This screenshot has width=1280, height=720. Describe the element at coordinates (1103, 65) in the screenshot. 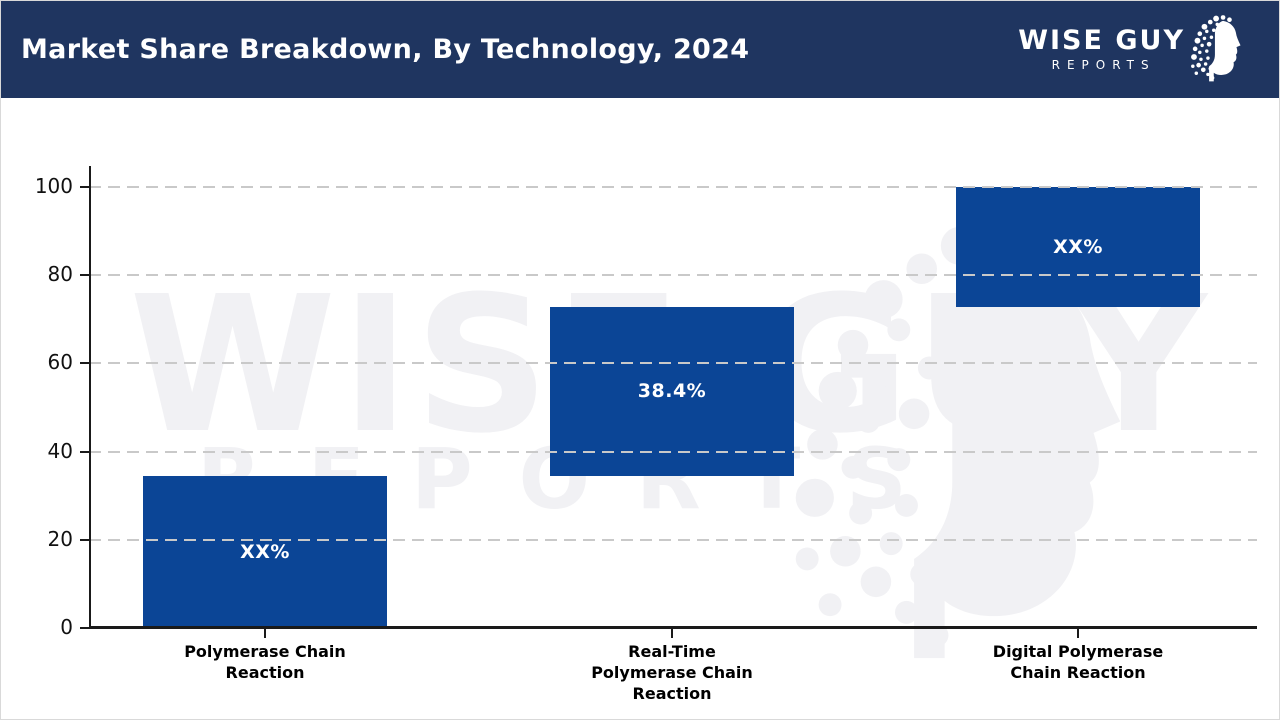

I see `logo-tagline: REPORTS` at that location.